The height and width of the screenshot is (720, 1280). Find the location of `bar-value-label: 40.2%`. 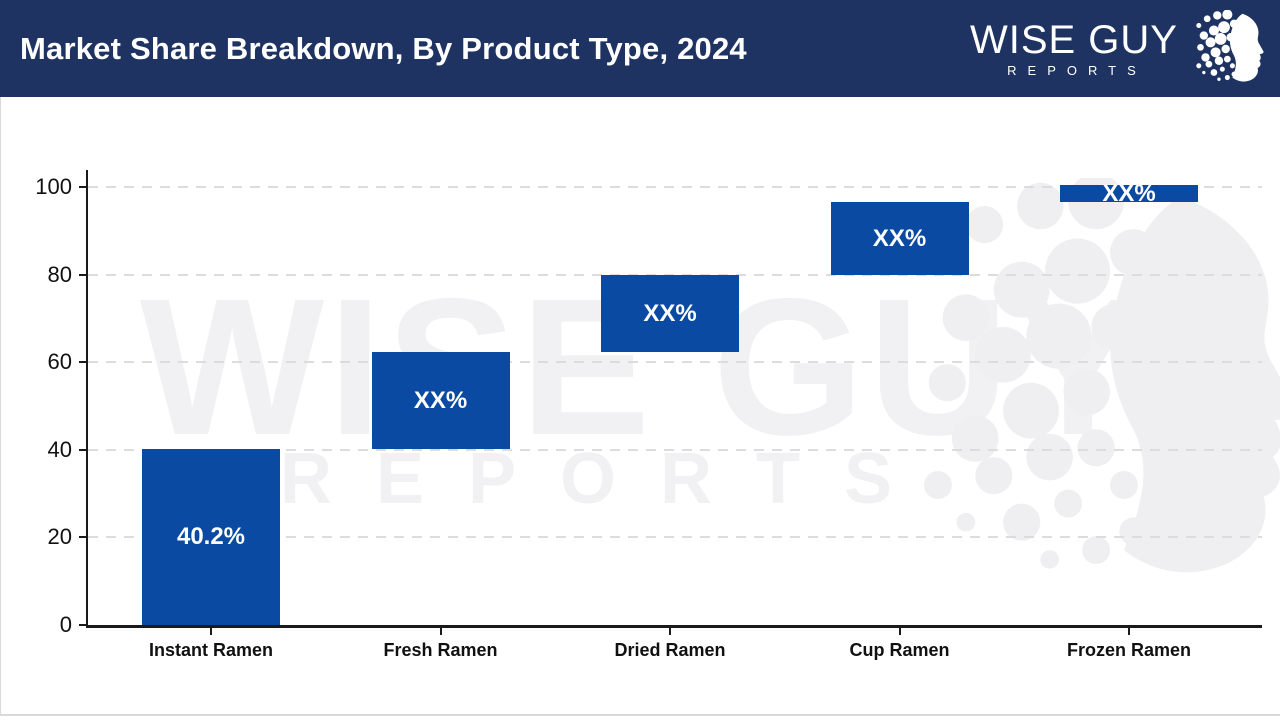

bar-value-label: 40.2% is located at coordinates (211, 536).